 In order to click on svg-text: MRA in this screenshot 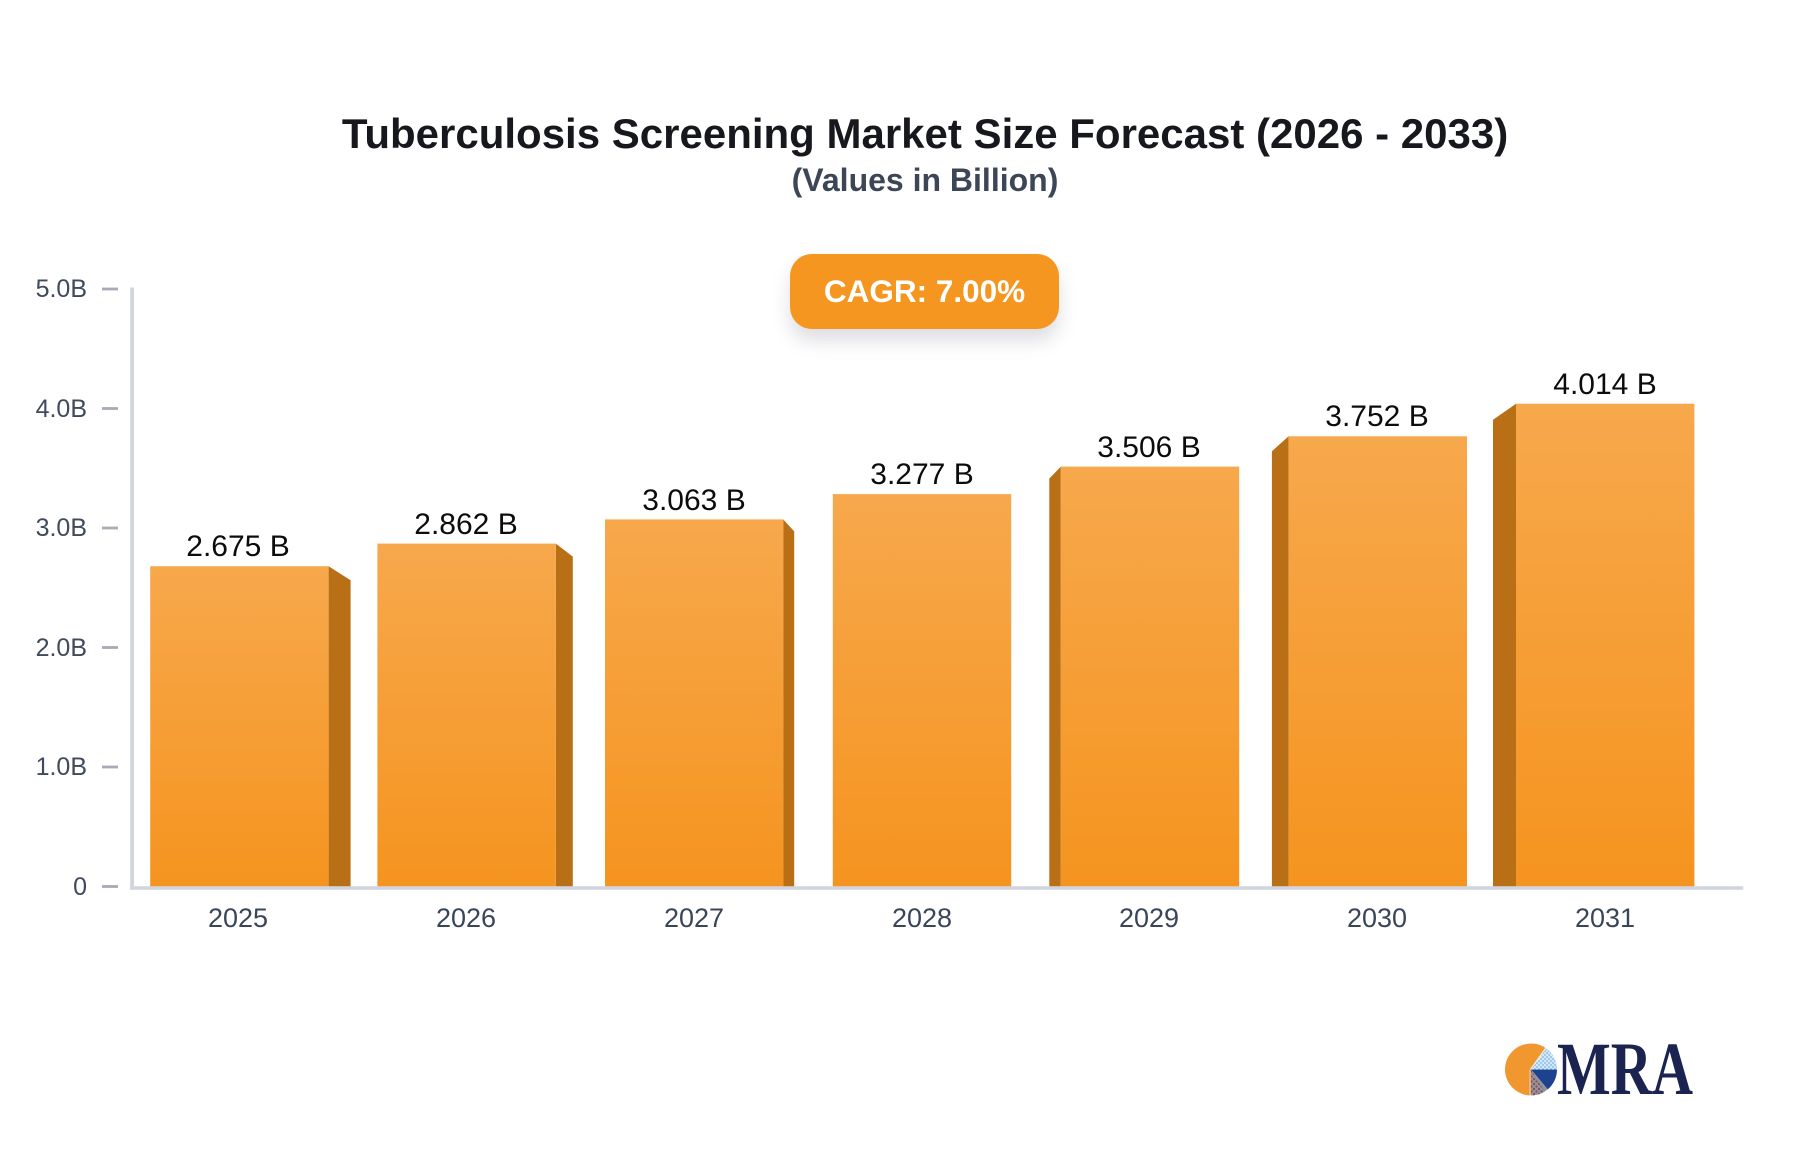, I will do `click(1625, 1069)`.